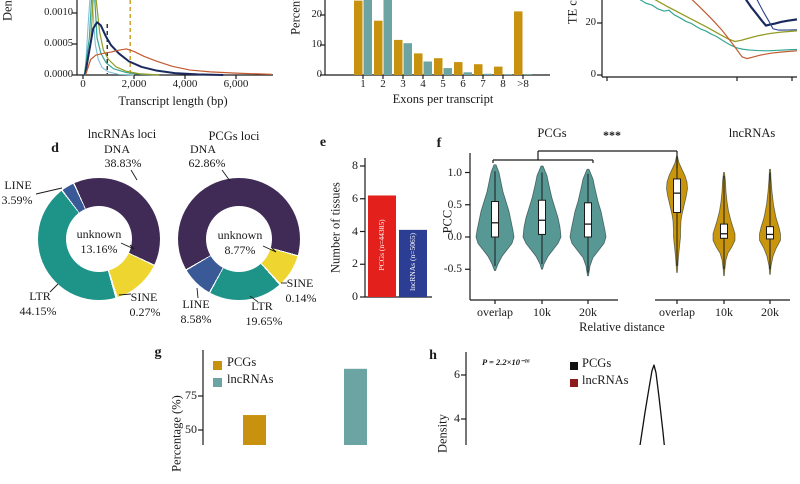 This screenshot has width=800, height=484. Describe the element at coordinates (178, 62) in the screenshot. I see `a-curve-orange` at that location.